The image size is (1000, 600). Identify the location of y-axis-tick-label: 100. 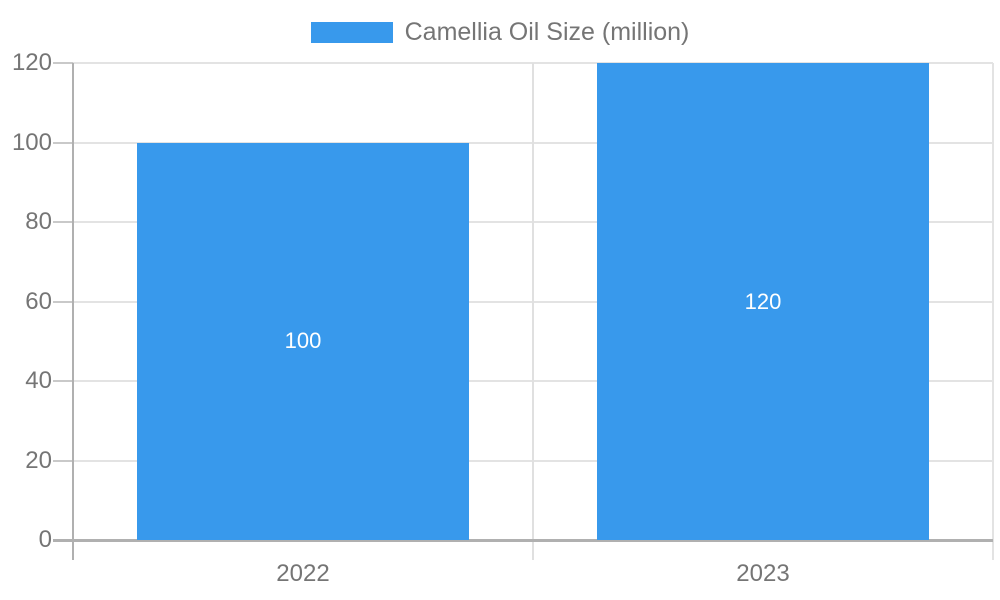
(31, 142).